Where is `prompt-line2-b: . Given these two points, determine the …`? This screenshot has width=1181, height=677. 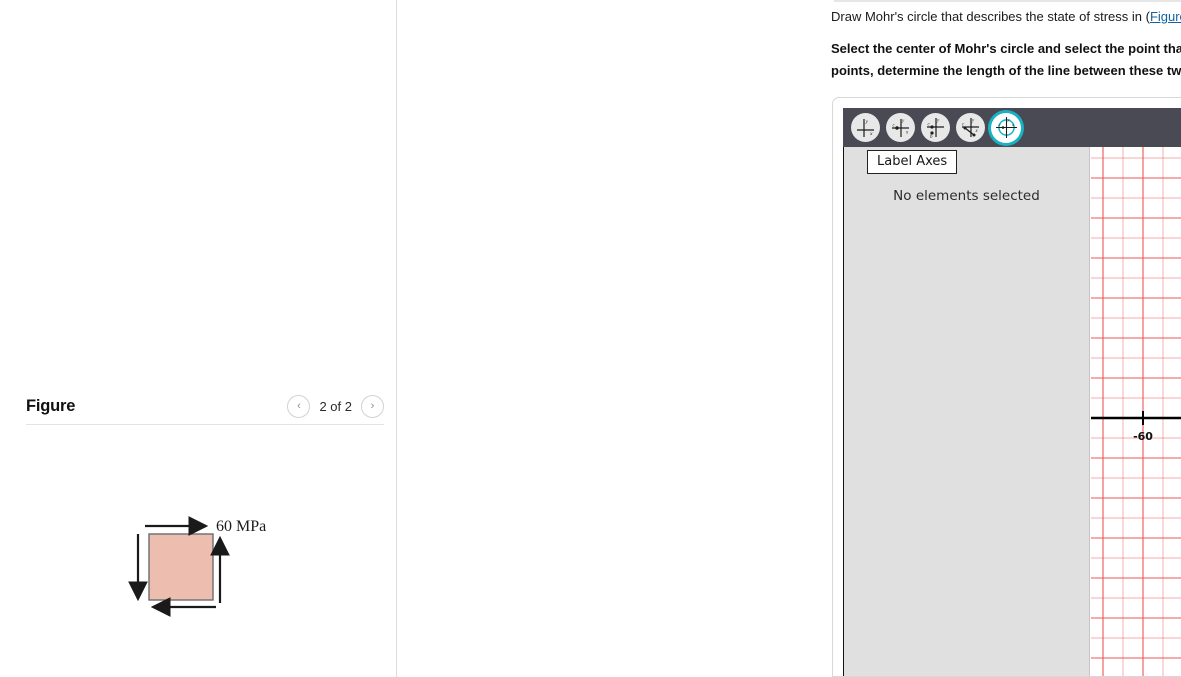 prompt-line2-b: . Given these two points, determine the … is located at coordinates (1006, 71).